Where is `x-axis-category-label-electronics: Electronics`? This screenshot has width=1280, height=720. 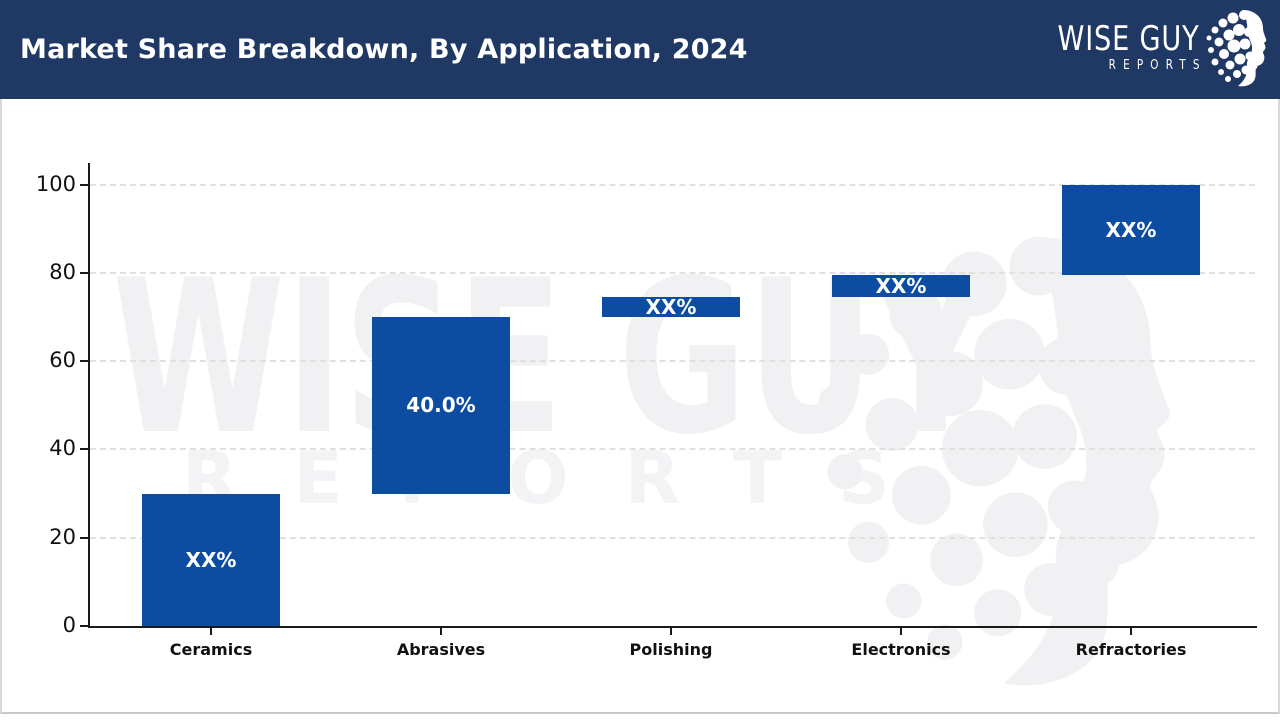
x-axis-category-label-electronics: Electronics is located at coordinates (901, 649).